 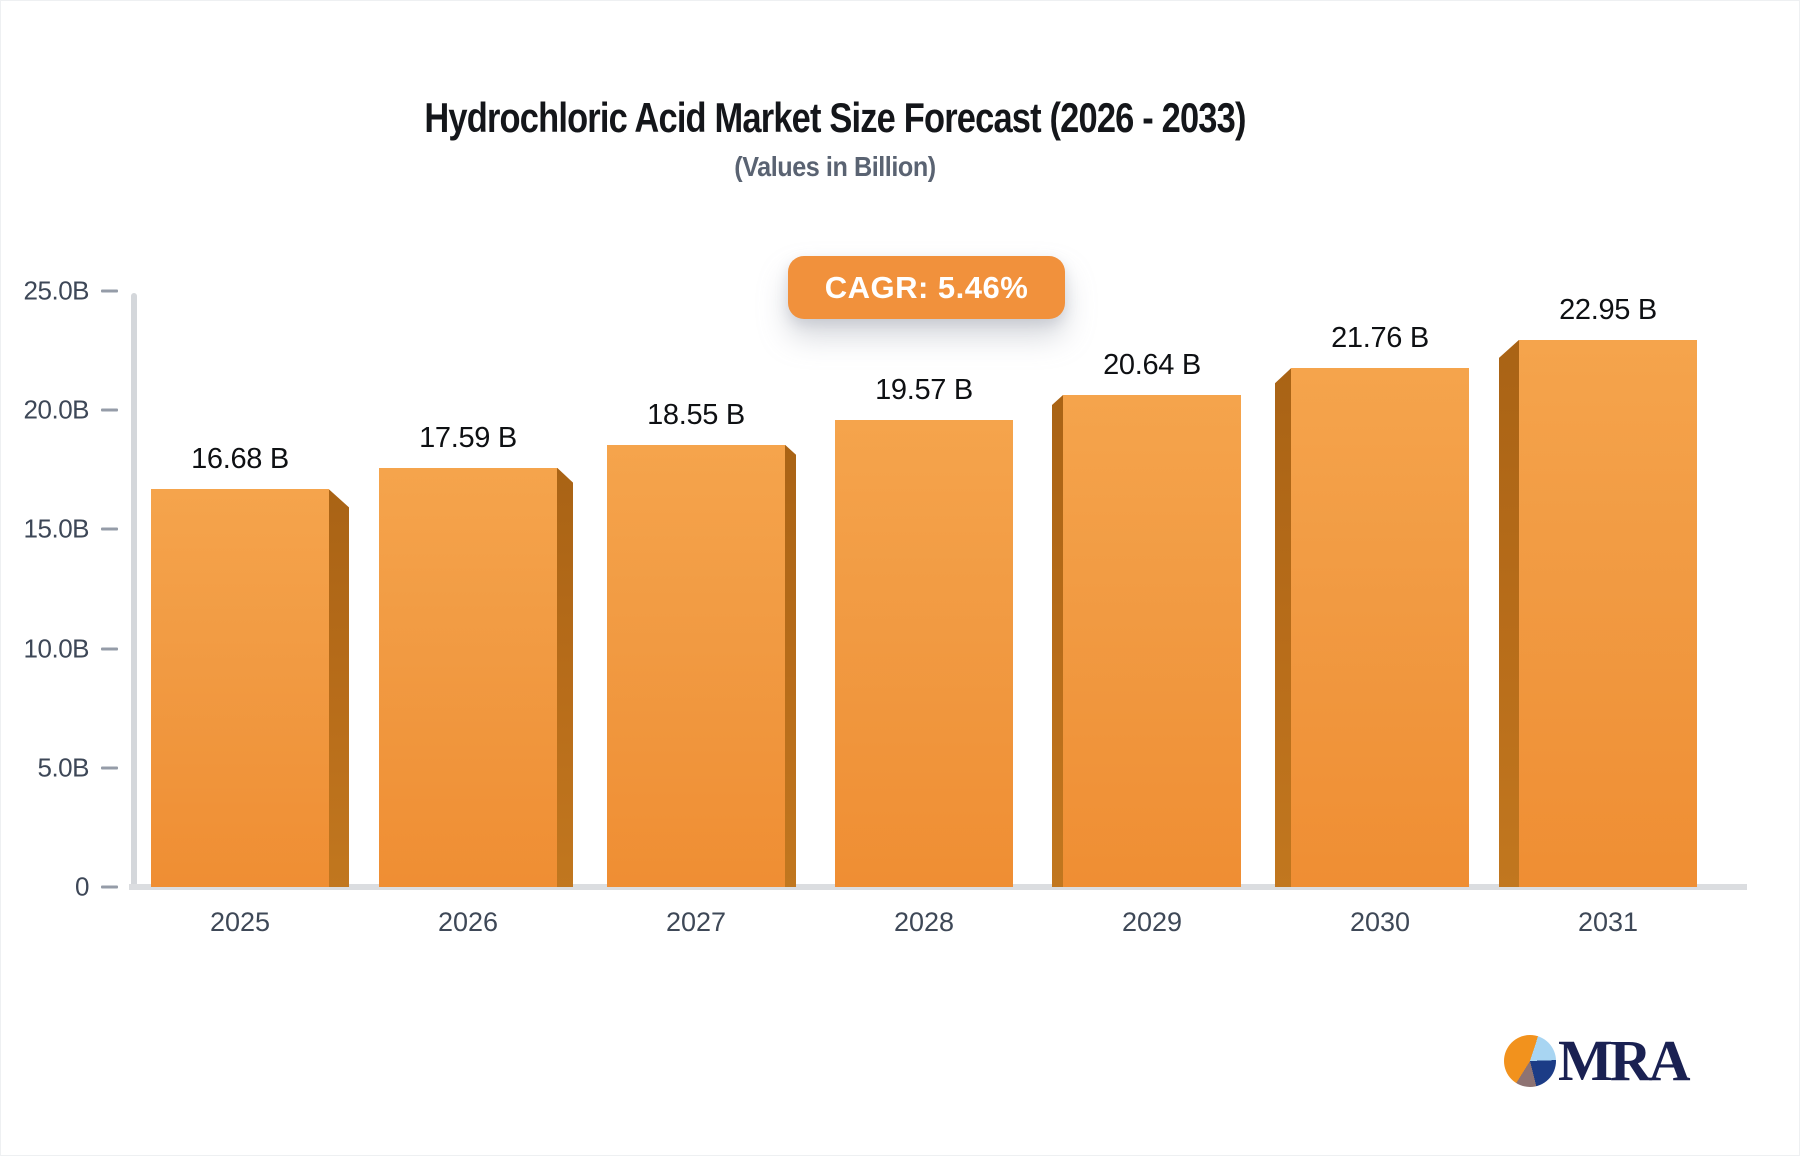 I want to click on bar-value-label: 22.95 B, so click(x=1608, y=309).